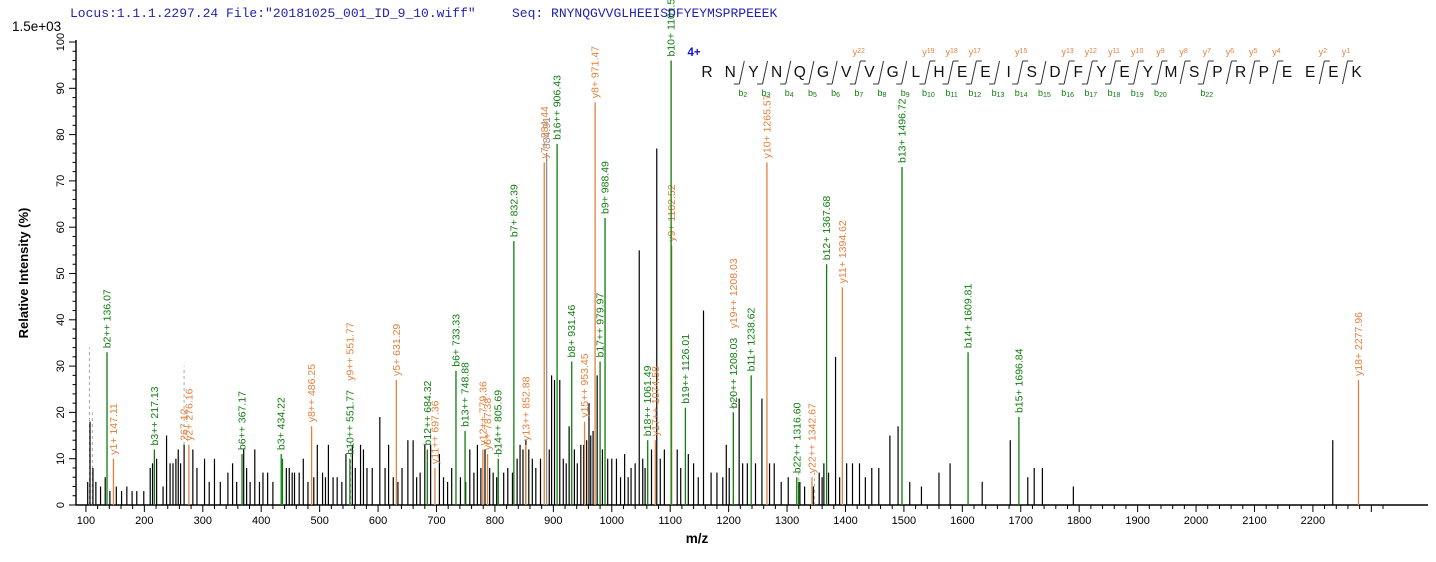 This screenshot has height=562, width=1436. What do you see at coordinates (902, 130) in the screenshot?
I see `peak-b-ion-label: b13+ 1496.72` at bounding box center [902, 130].